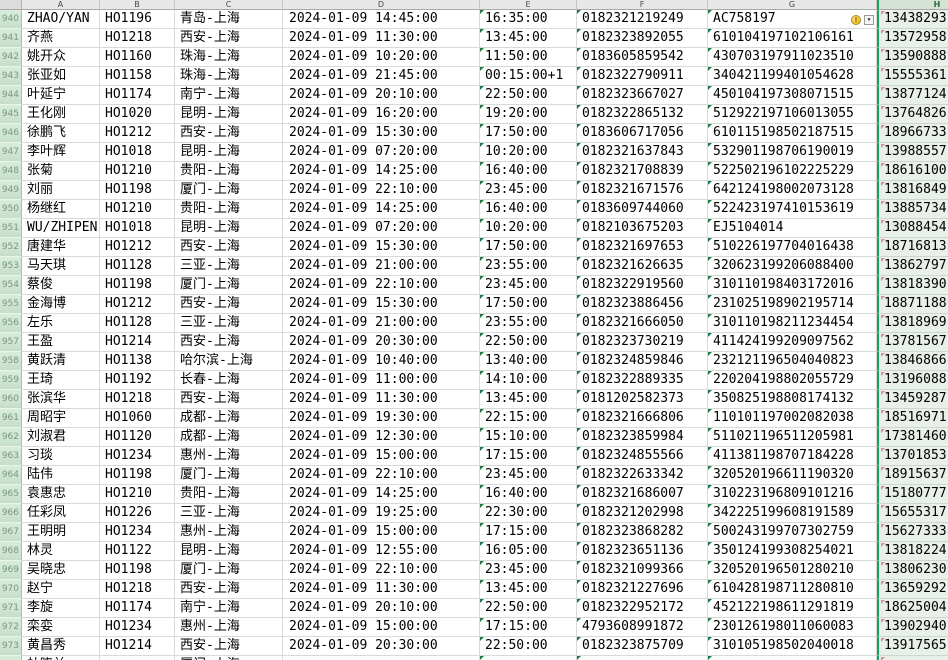 The image size is (948, 660). What do you see at coordinates (11, 361) in the screenshot?
I see `row-header: 958` at bounding box center [11, 361].